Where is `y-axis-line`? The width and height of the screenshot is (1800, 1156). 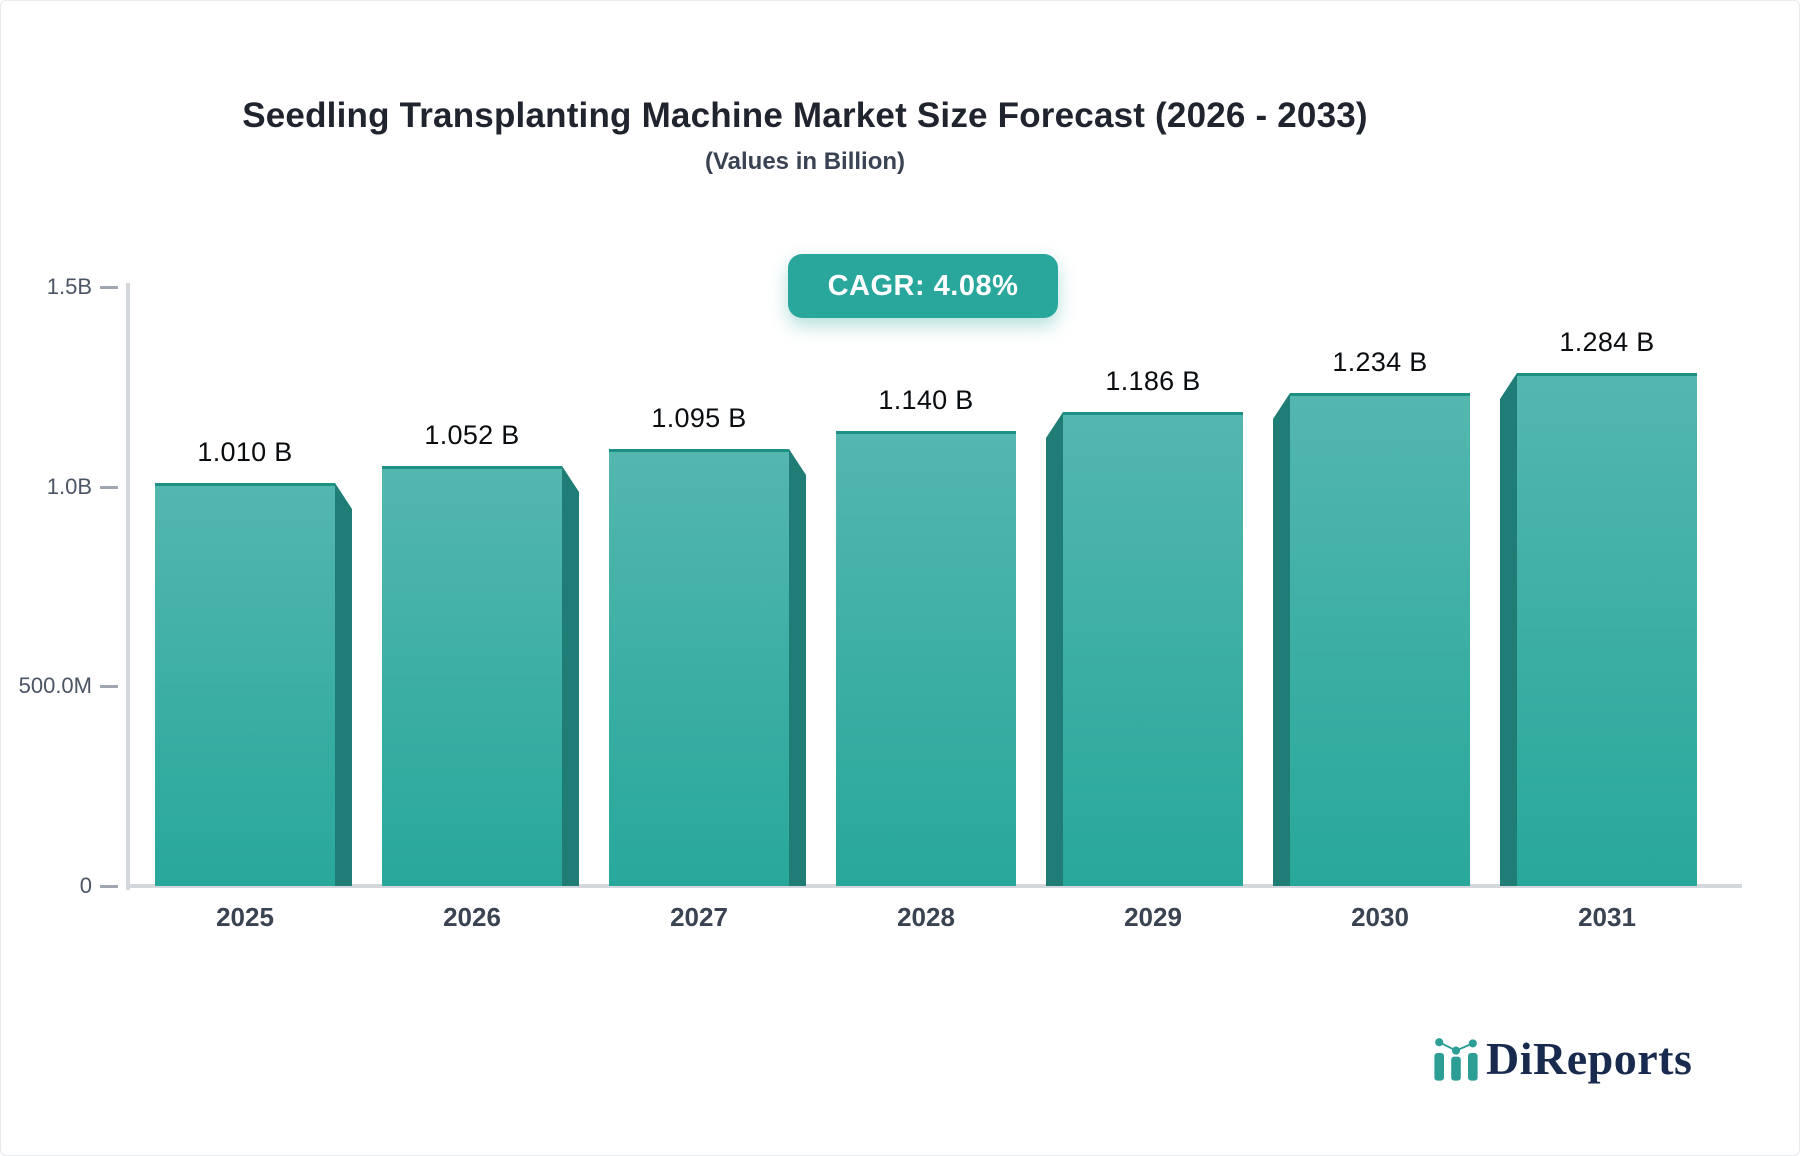 y-axis-line is located at coordinates (128, 586).